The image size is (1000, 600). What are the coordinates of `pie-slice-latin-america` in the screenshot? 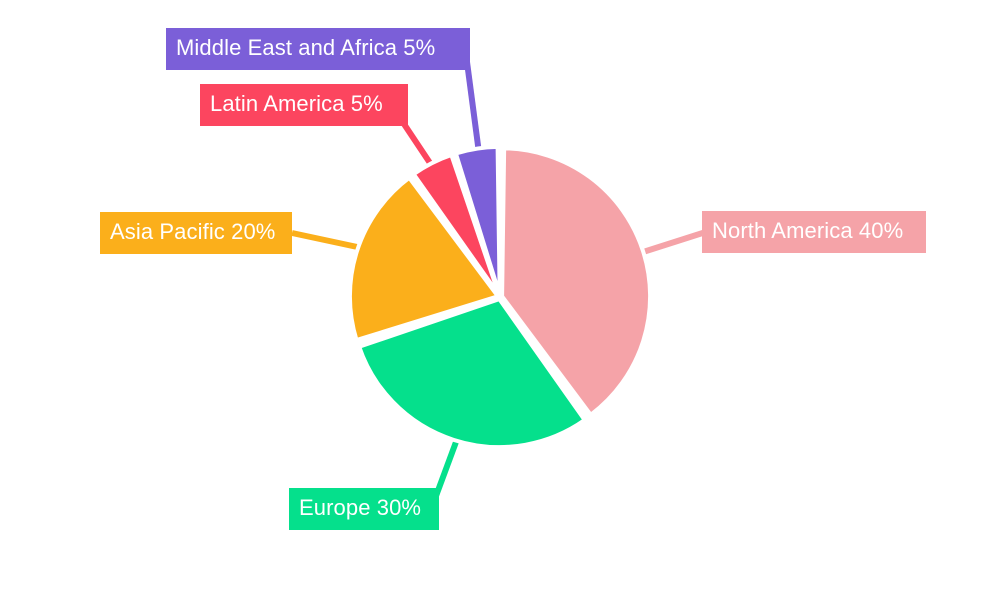 It's located at (456, 225).